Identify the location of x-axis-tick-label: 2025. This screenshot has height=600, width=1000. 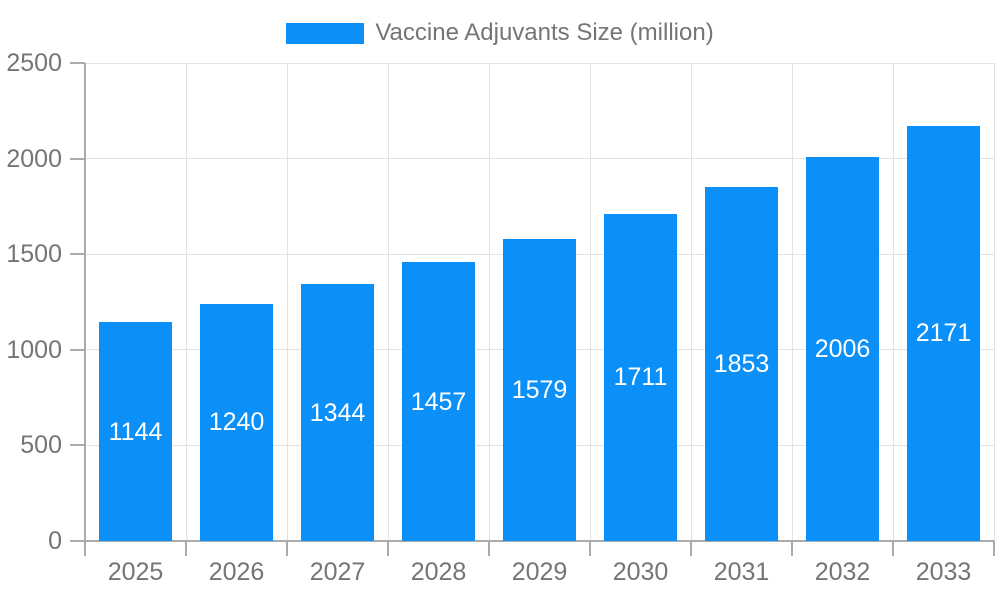
(135, 572).